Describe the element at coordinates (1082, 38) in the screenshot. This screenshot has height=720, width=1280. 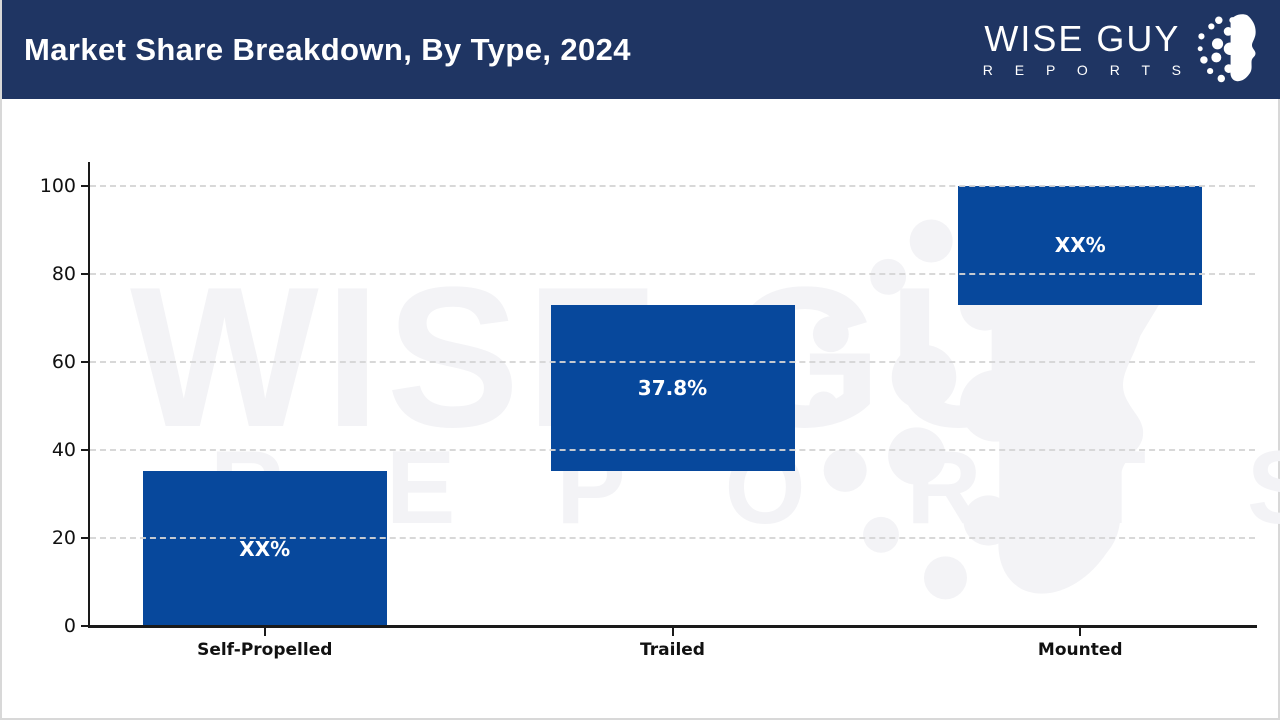
I see `brand-name: WISE GUY` at that location.